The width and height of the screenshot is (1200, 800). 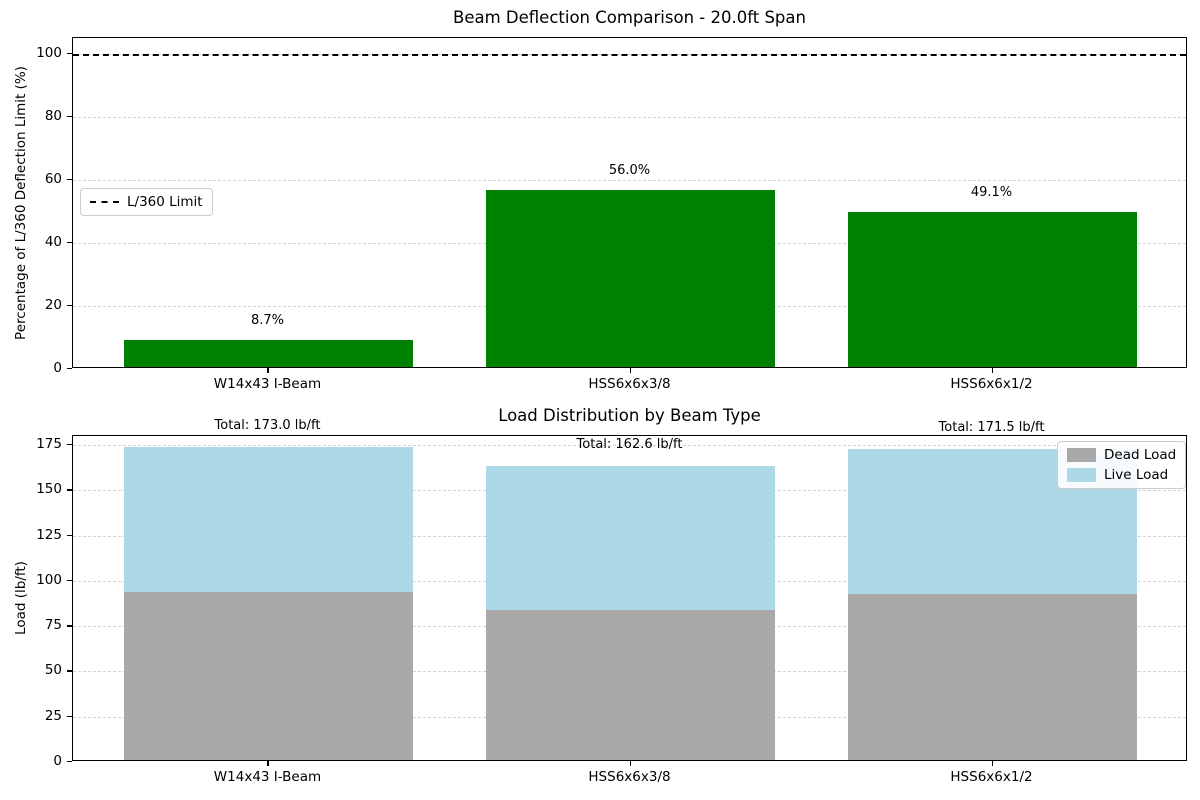 I want to click on dashed-line-swatch, so click(x=104, y=201).